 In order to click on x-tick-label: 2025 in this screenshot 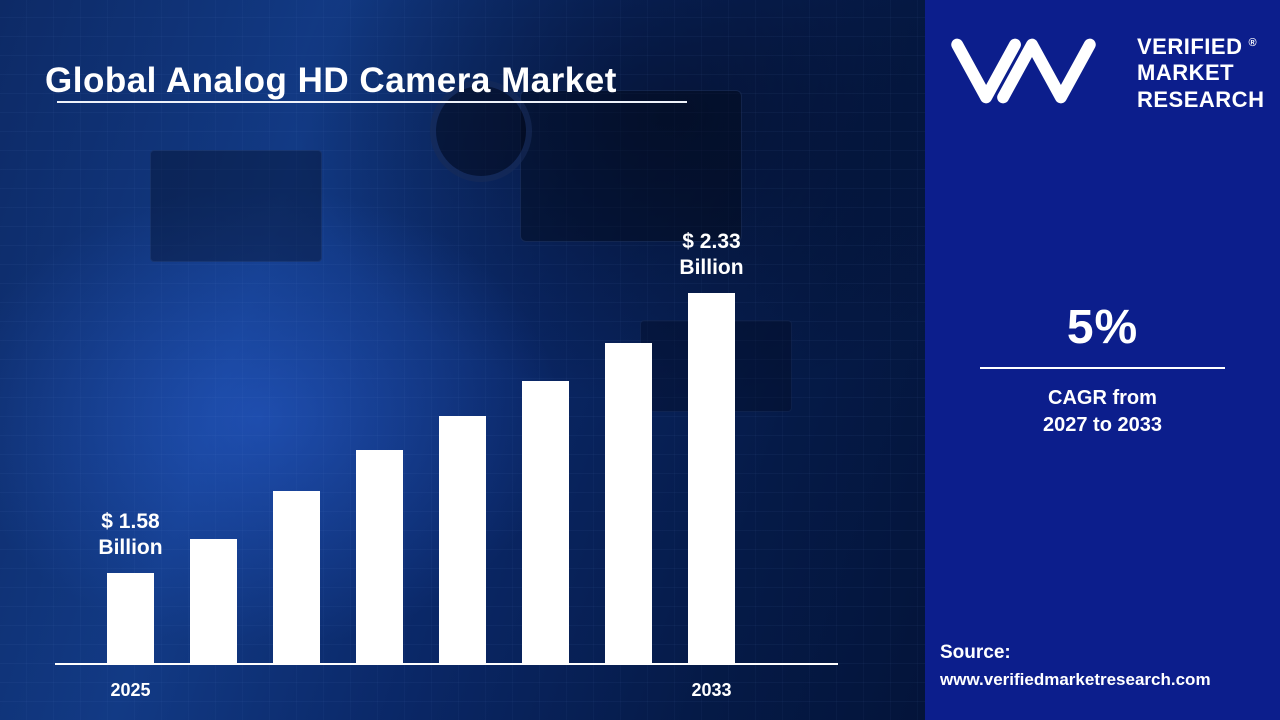, I will do `click(130, 690)`.